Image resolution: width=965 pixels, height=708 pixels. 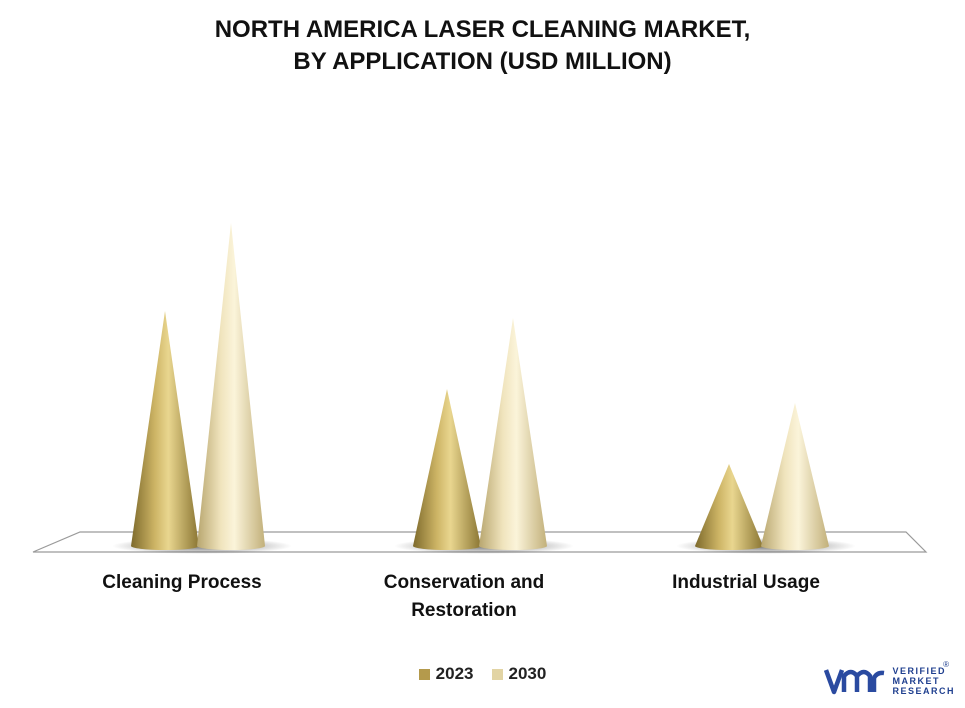 I want to click on legend: 2023 2030, so click(x=482, y=674).